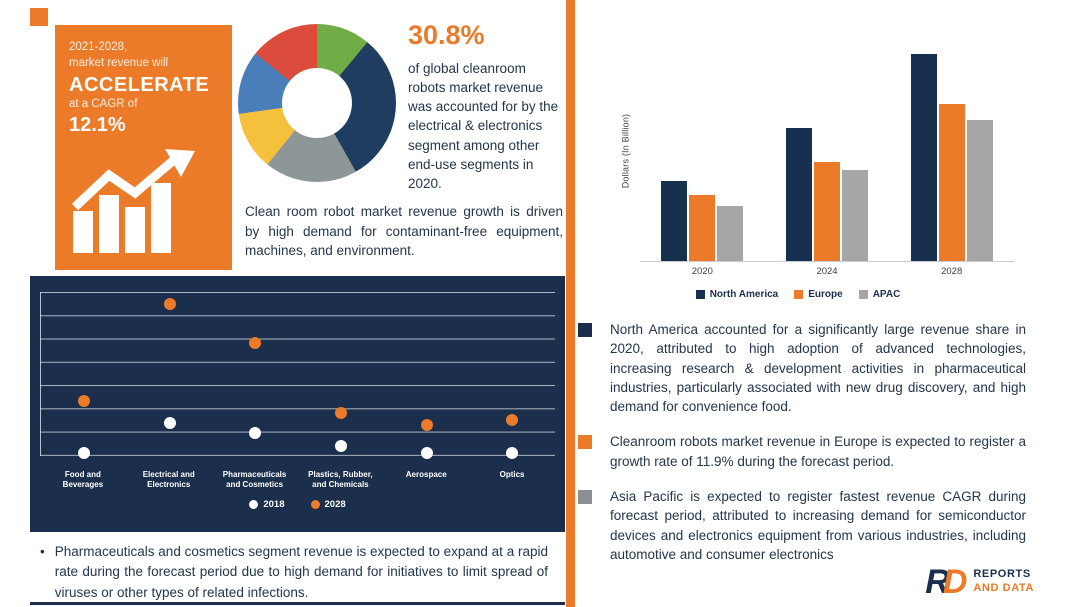  I want to click on bar-legend-item-north-america: North America, so click(736, 294).